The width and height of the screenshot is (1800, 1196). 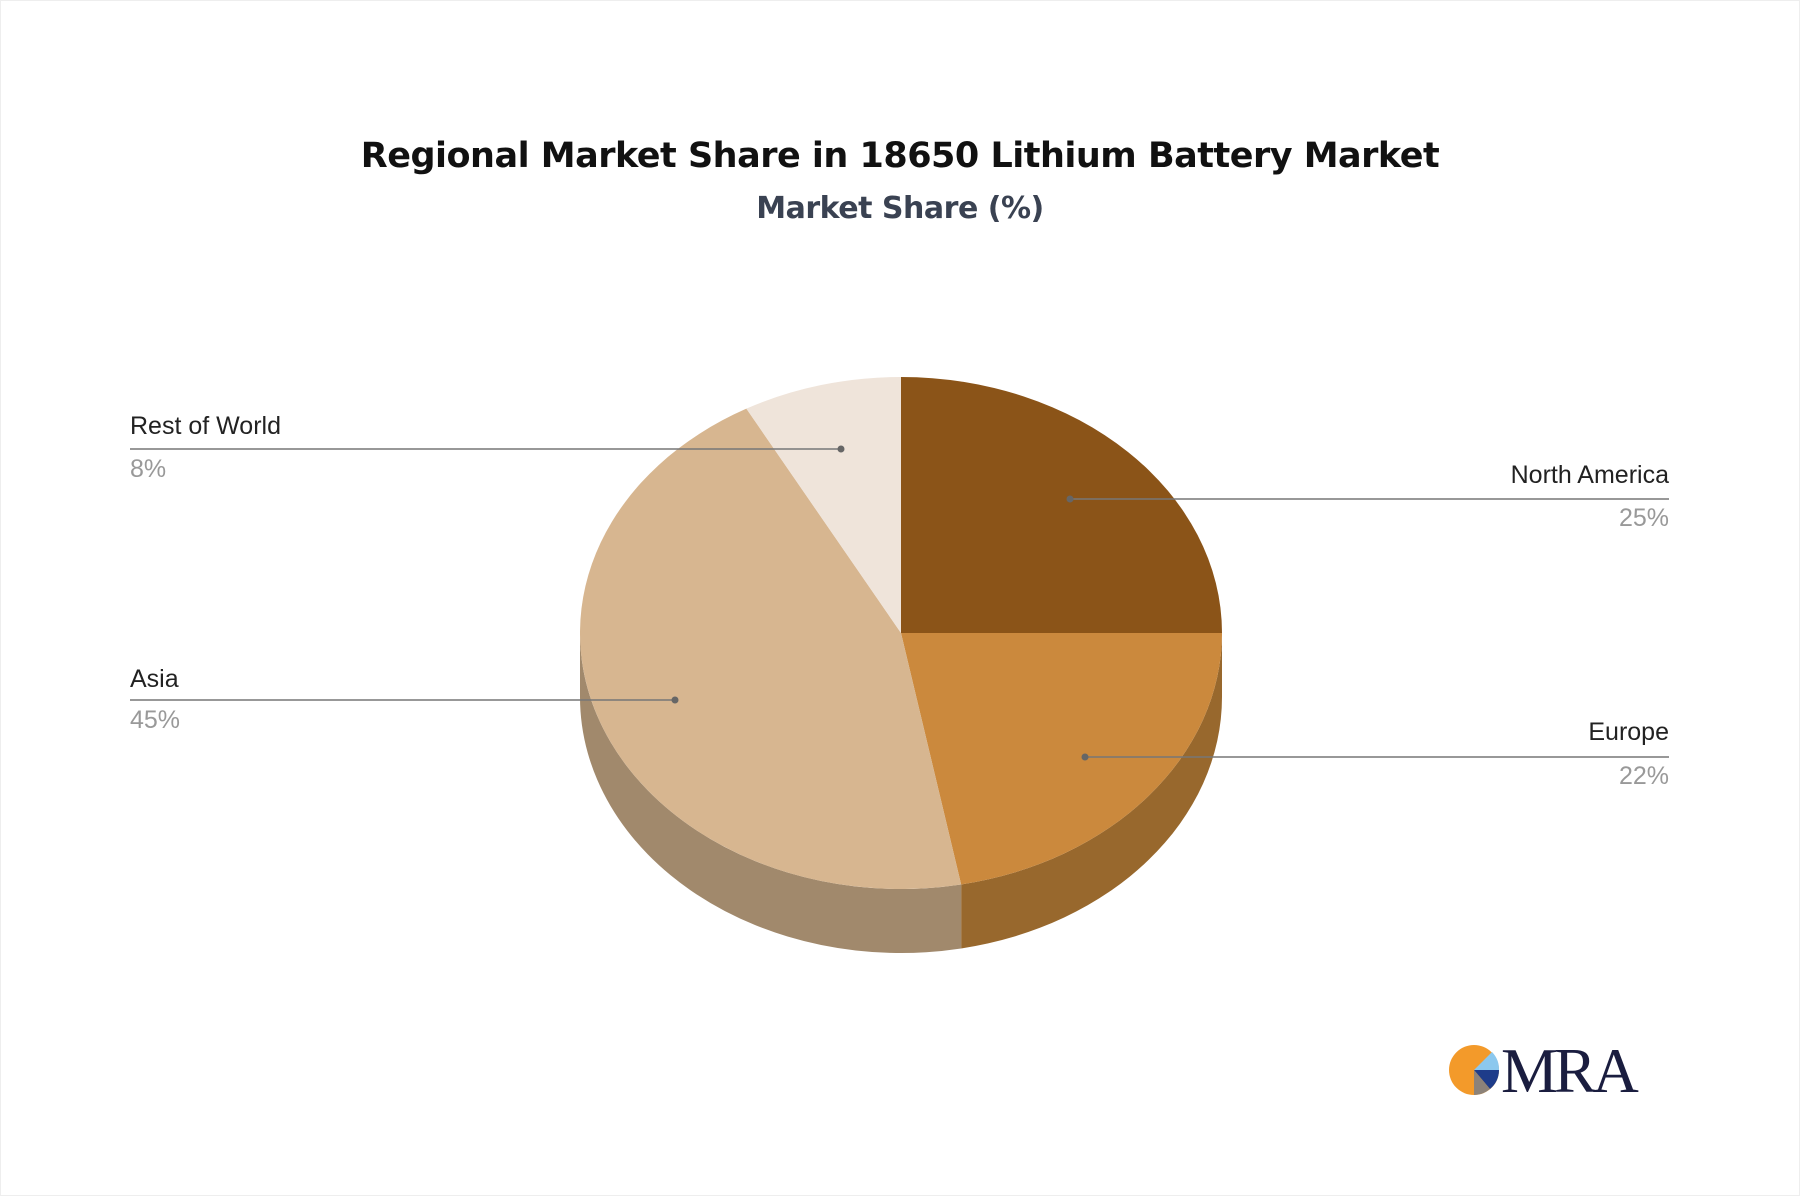 I want to click on leader-dot-rest-of-world, so click(x=841, y=449).